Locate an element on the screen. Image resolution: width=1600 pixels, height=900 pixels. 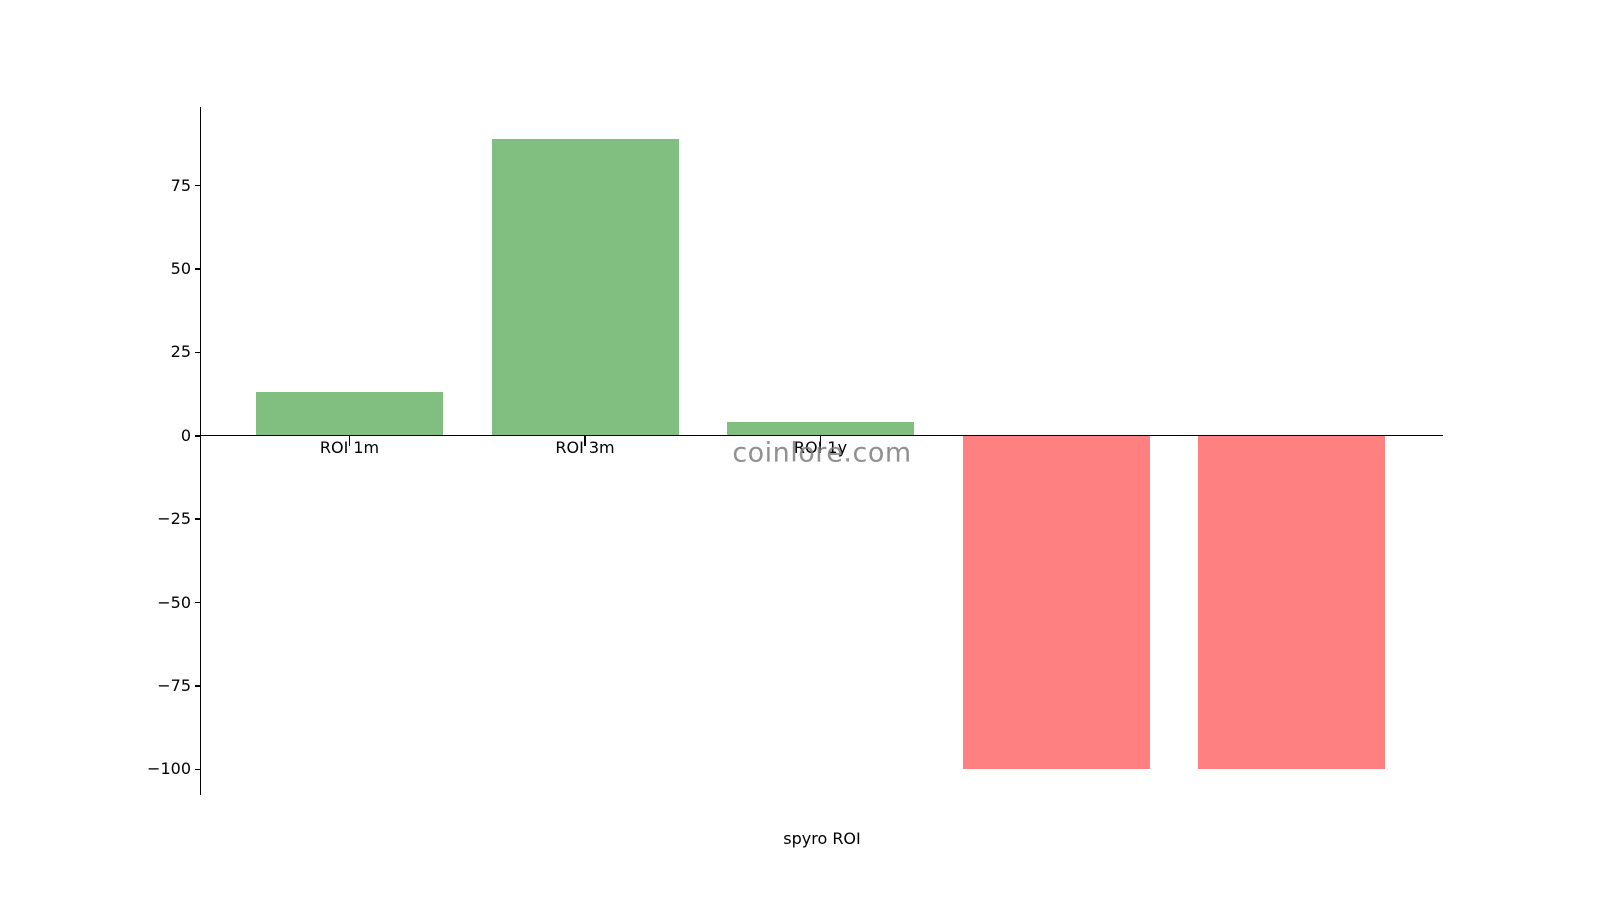
x-axis-title: spyro ROI is located at coordinates (822, 838).